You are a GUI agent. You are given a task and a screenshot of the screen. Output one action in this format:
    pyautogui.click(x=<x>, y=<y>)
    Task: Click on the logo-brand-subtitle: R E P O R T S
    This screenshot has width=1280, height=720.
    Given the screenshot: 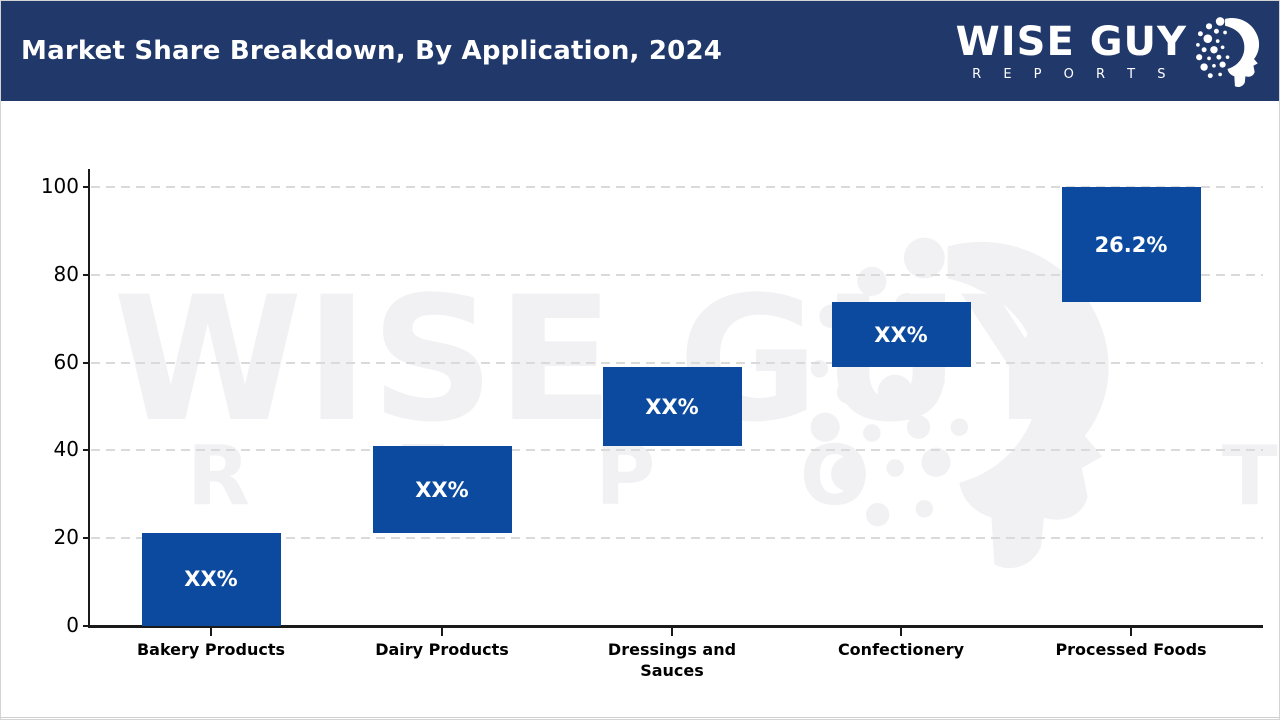 What is the action you would take?
    pyautogui.click(x=1073, y=74)
    